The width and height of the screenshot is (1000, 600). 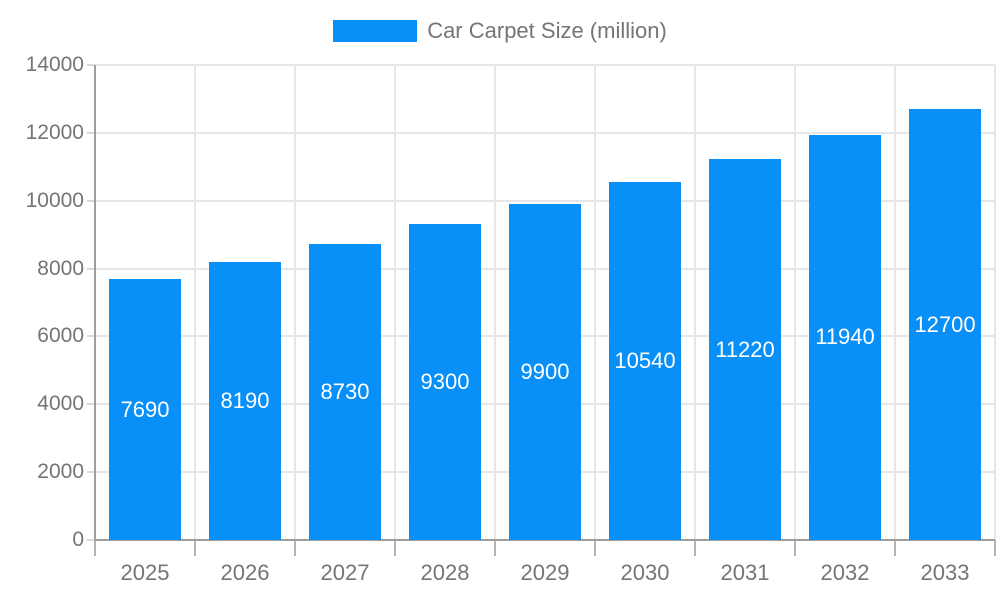 What do you see at coordinates (54, 132) in the screenshot?
I see `y-tick-label: 12000` at bounding box center [54, 132].